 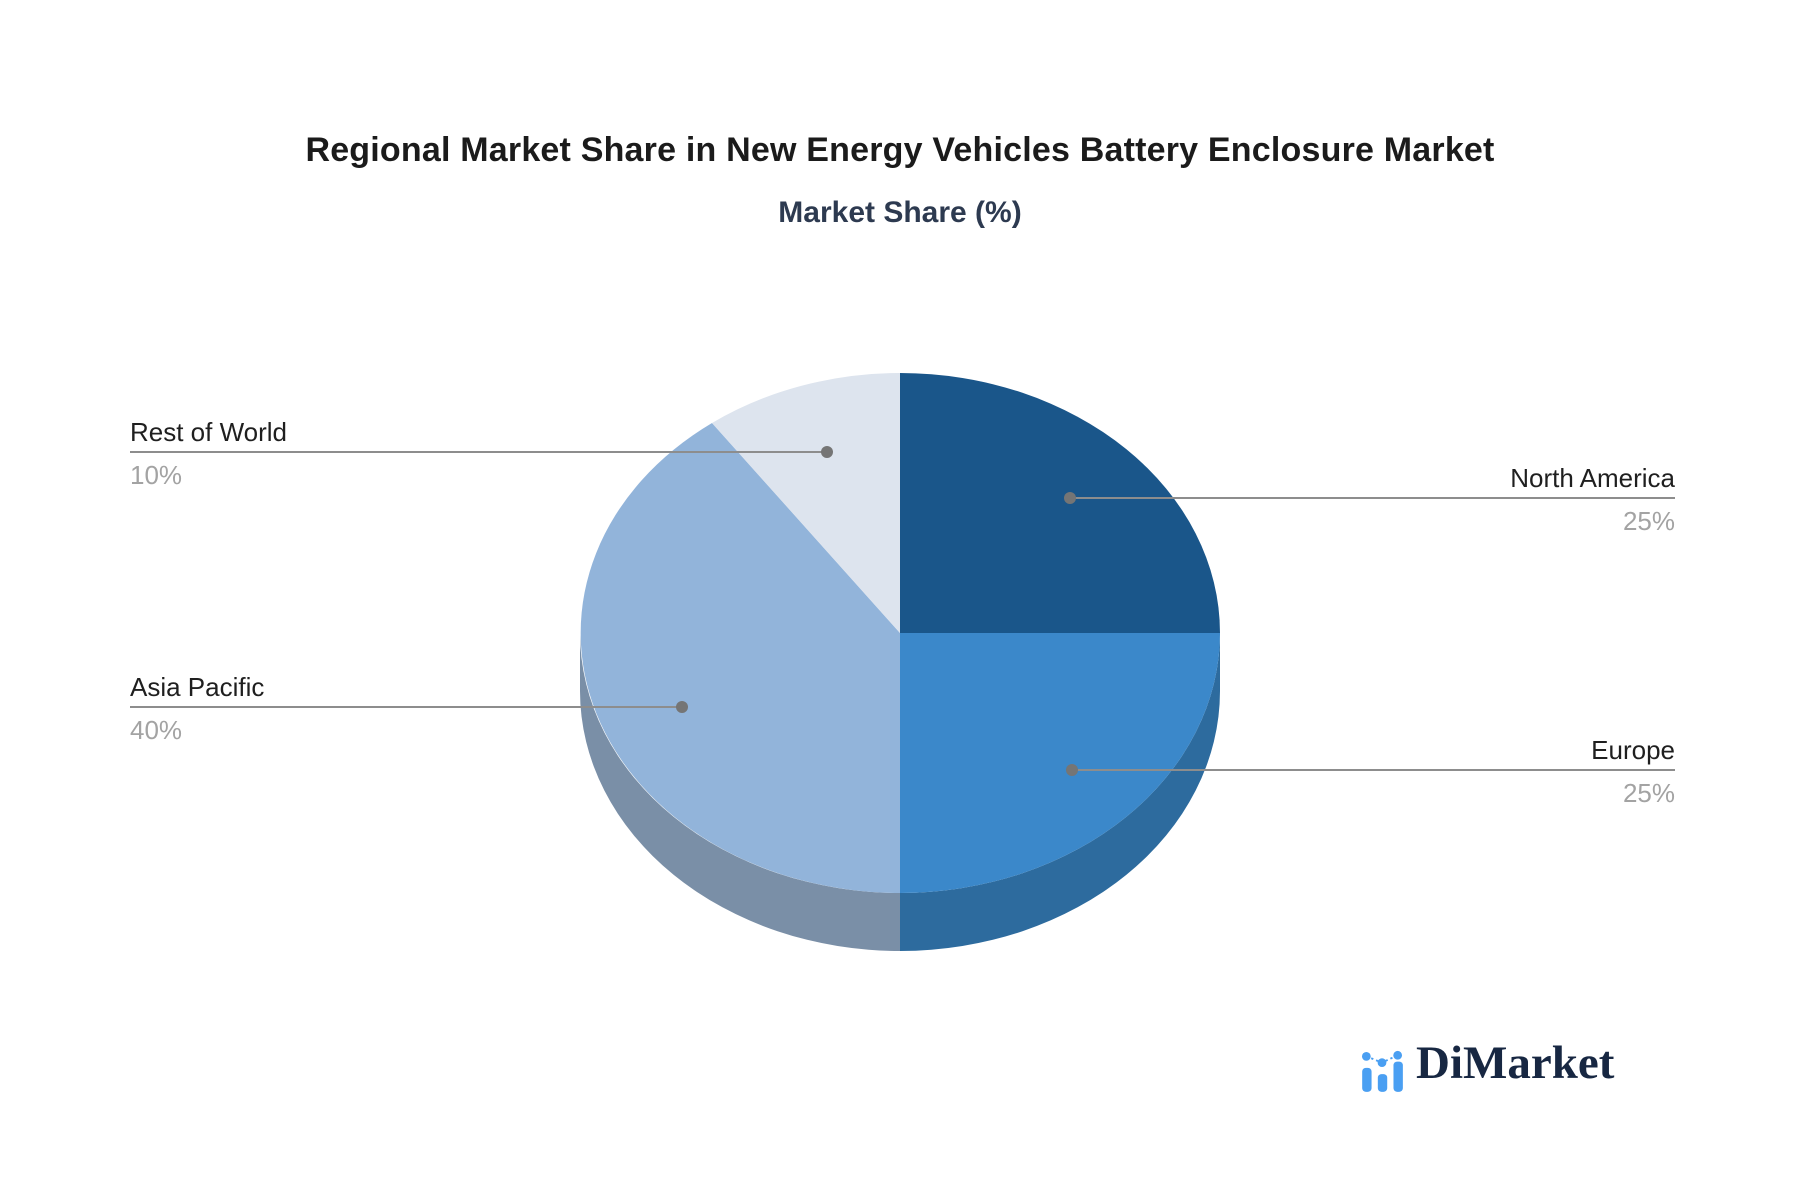 I want to click on value-asia-pacific: 40%, so click(x=156, y=730).